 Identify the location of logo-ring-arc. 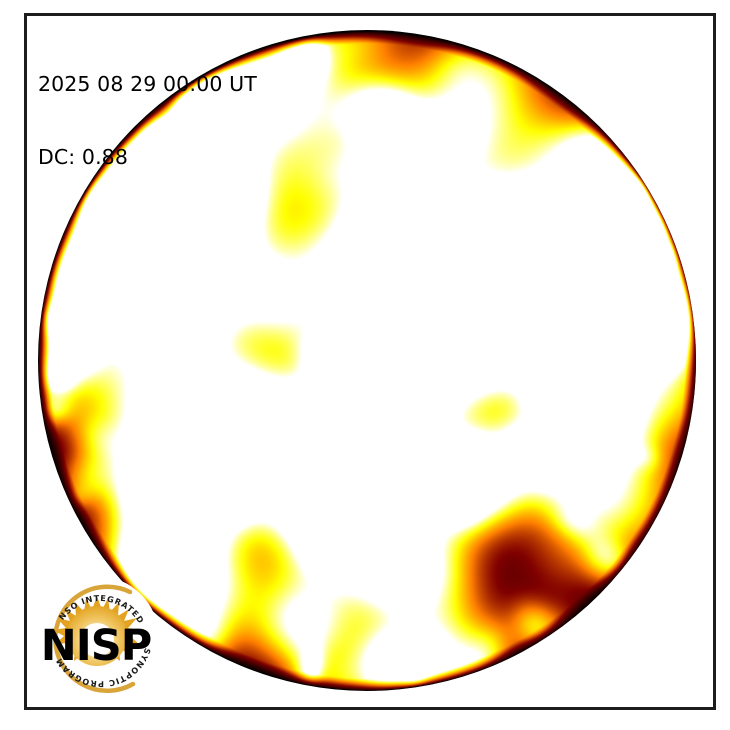
(94, 638).